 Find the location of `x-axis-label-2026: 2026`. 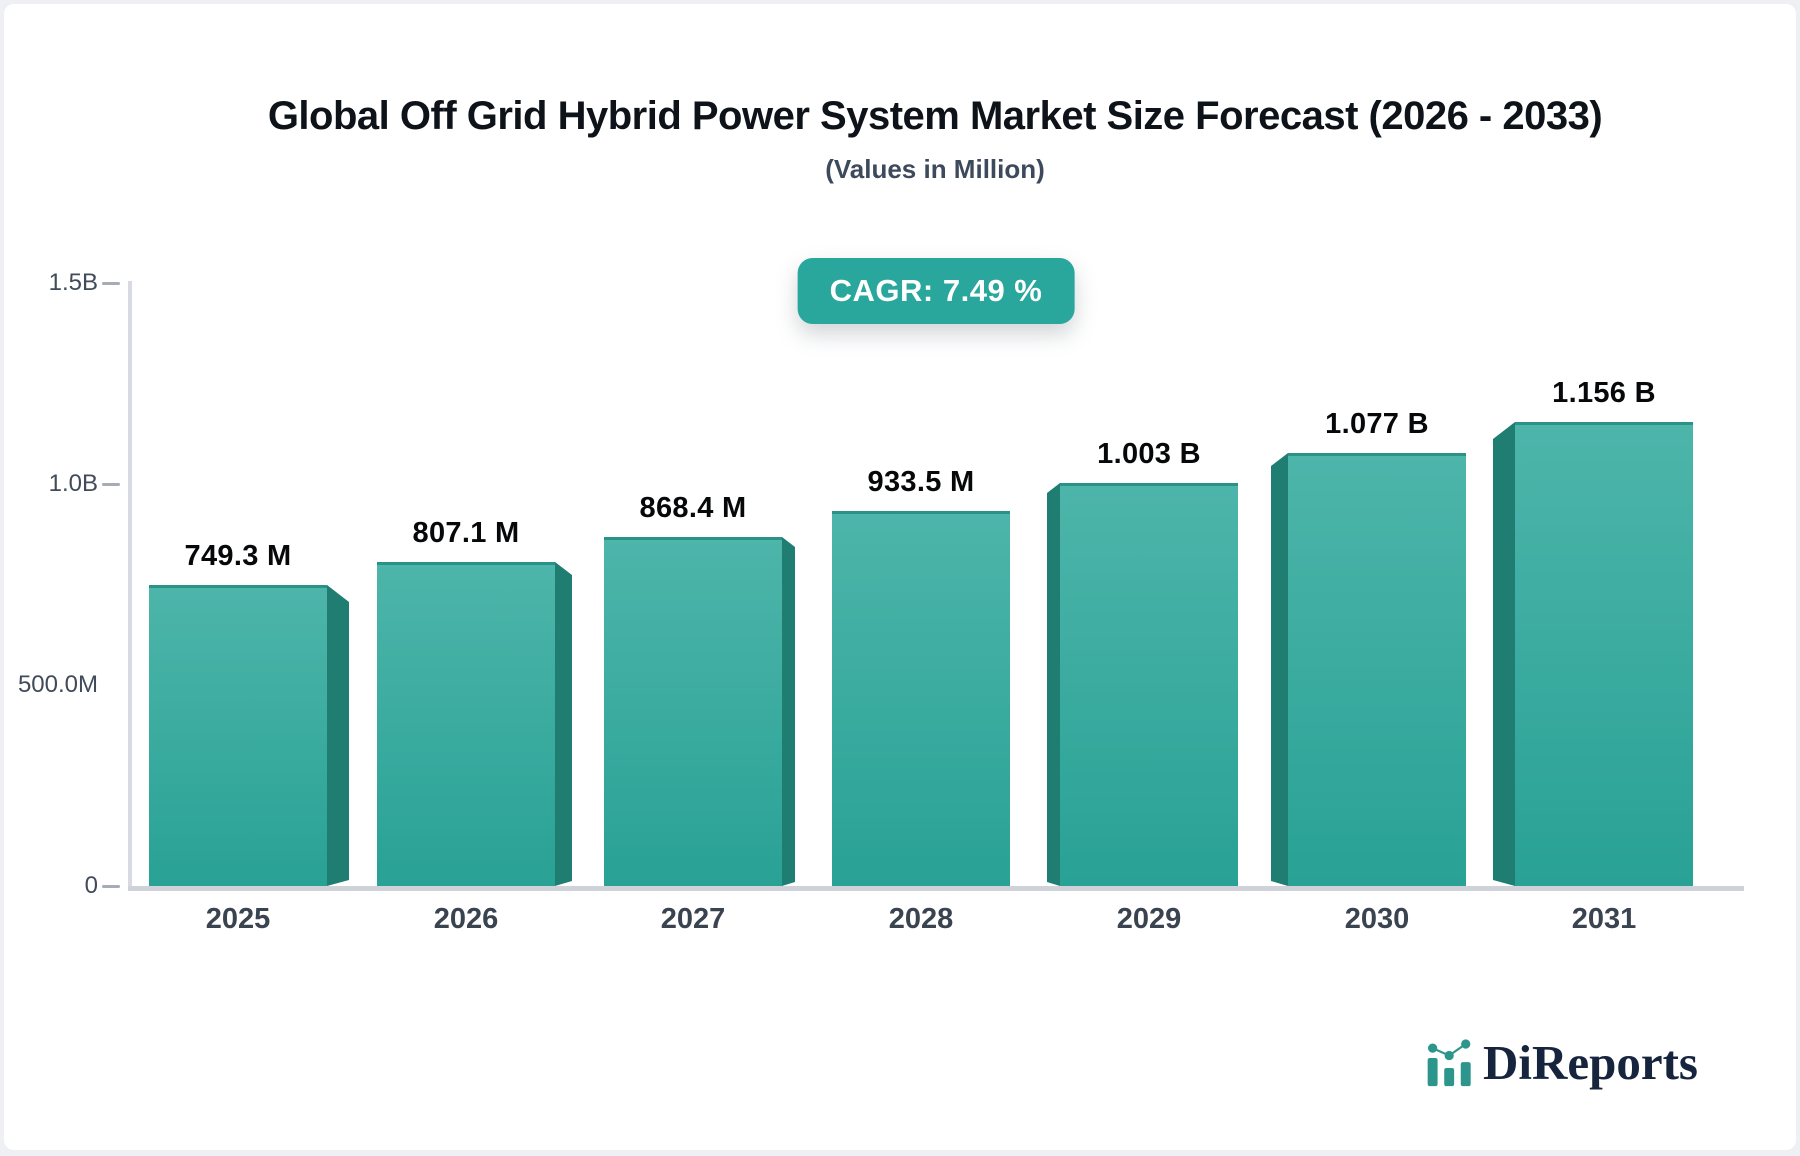

x-axis-label-2026: 2026 is located at coordinates (466, 919).